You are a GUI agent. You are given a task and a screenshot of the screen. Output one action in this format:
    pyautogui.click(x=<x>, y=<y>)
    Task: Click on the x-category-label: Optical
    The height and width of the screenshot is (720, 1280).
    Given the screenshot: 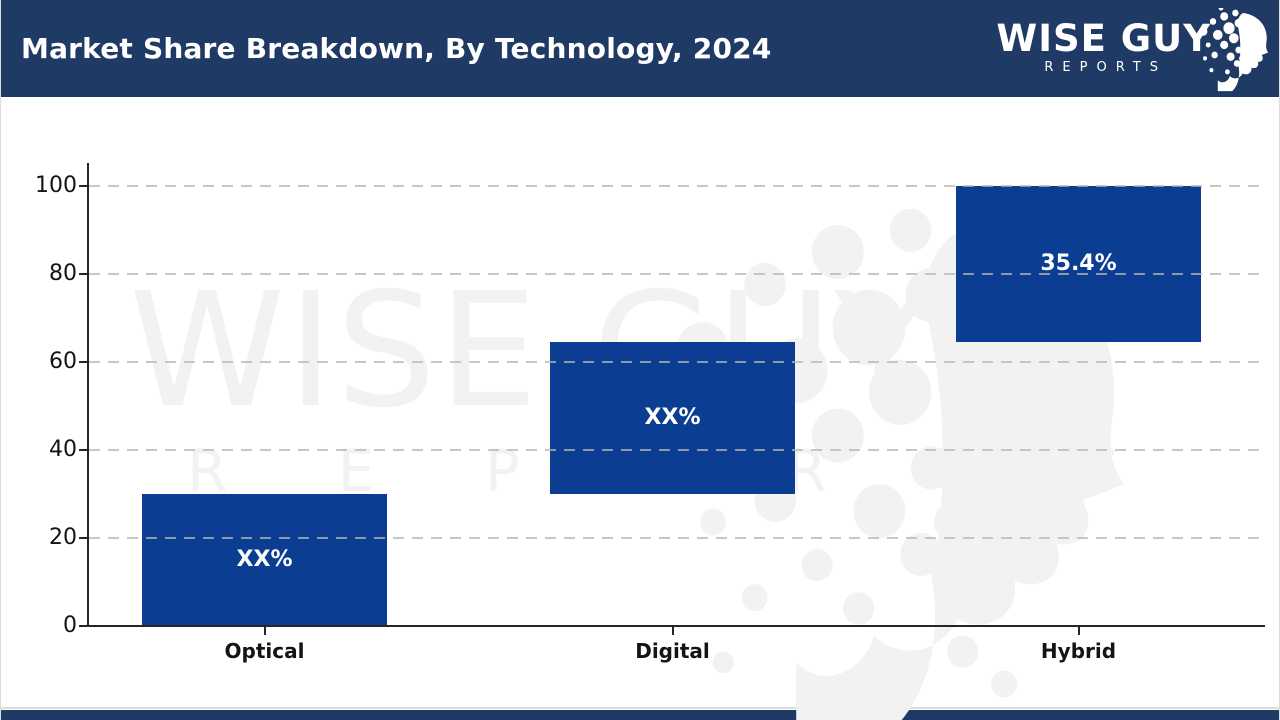 What is the action you would take?
    pyautogui.click(x=264, y=651)
    